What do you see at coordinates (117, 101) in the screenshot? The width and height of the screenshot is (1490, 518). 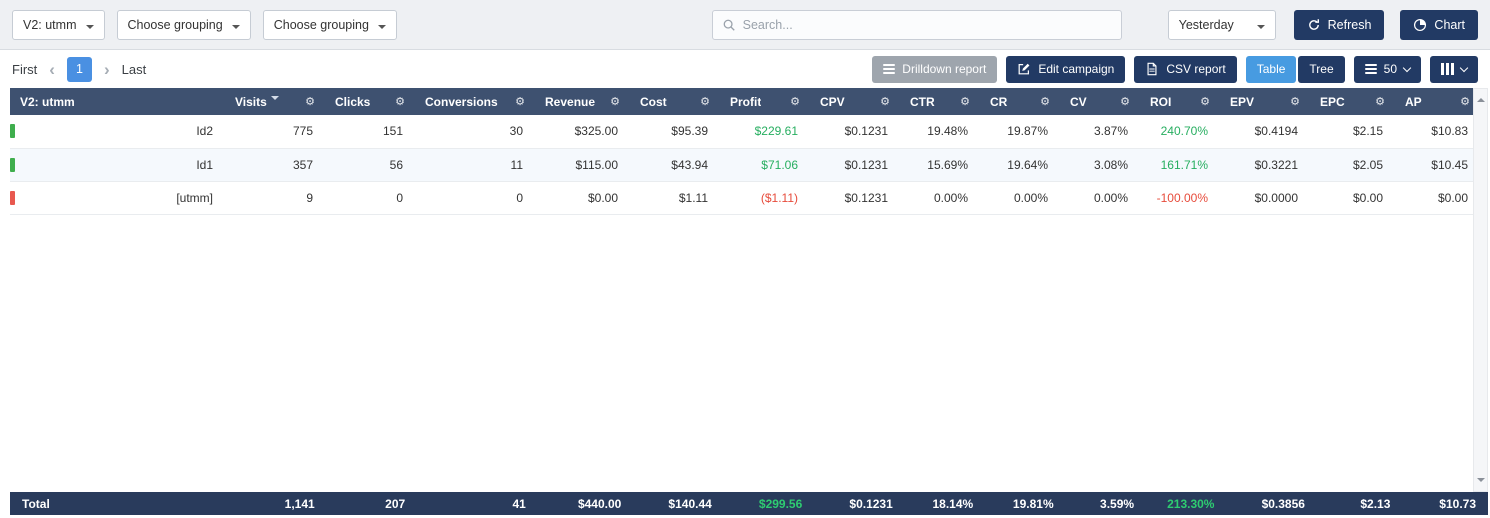 I see `column-header-name: V2: utmm` at bounding box center [117, 101].